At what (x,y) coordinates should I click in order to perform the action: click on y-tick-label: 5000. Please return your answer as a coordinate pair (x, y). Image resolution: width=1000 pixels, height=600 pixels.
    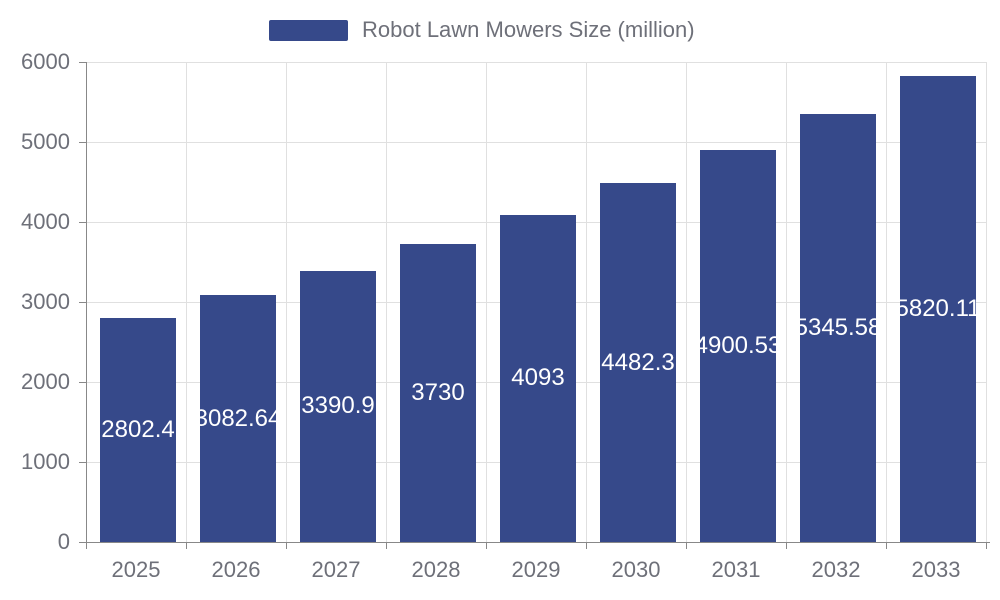
    Looking at the image, I should click on (45, 141).